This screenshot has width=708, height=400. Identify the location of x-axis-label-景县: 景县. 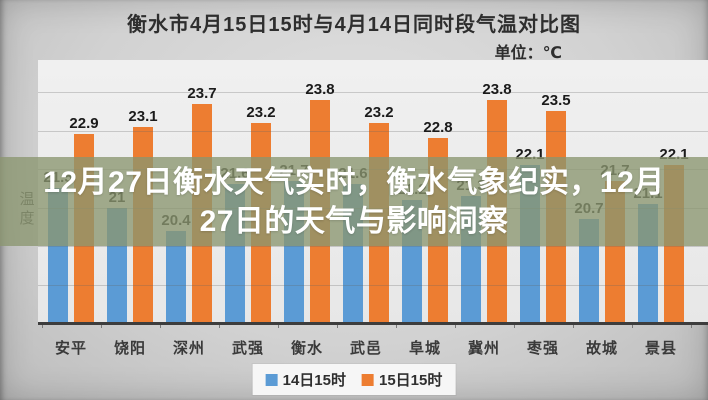
(661, 348).